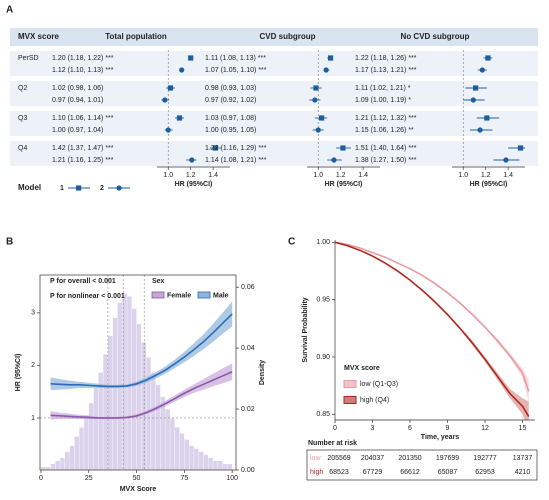  Describe the element at coordinates (29, 187) in the screenshot. I see `legend-title: Model` at that location.